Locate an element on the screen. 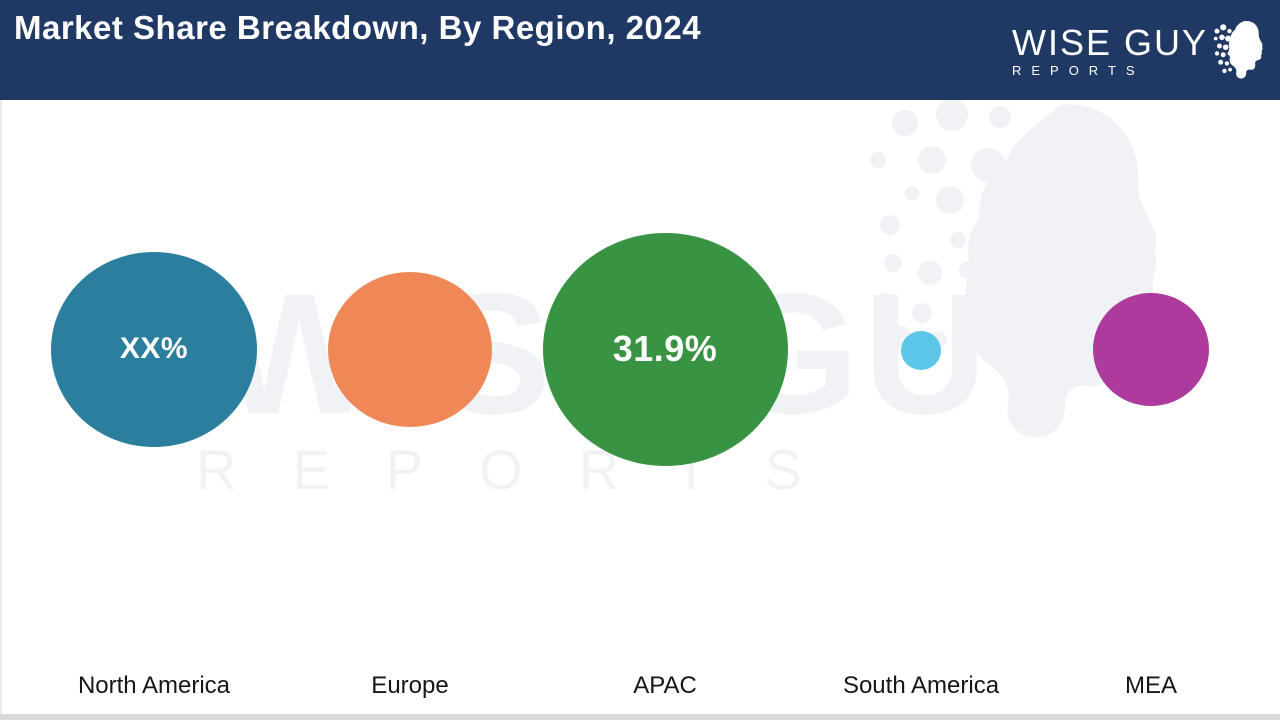 The height and width of the screenshot is (720, 1280). bubble-value-apac: 31.9% is located at coordinates (665, 348).